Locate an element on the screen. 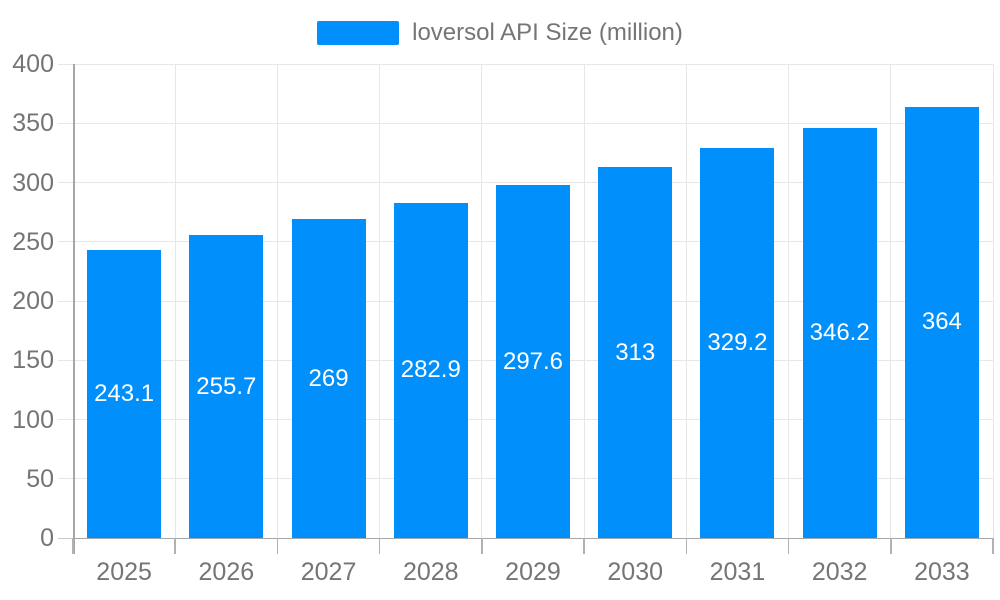 Image resolution: width=1000 pixels, height=600 pixels. bar-value-label: 297.6 is located at coordinates (533, 361).